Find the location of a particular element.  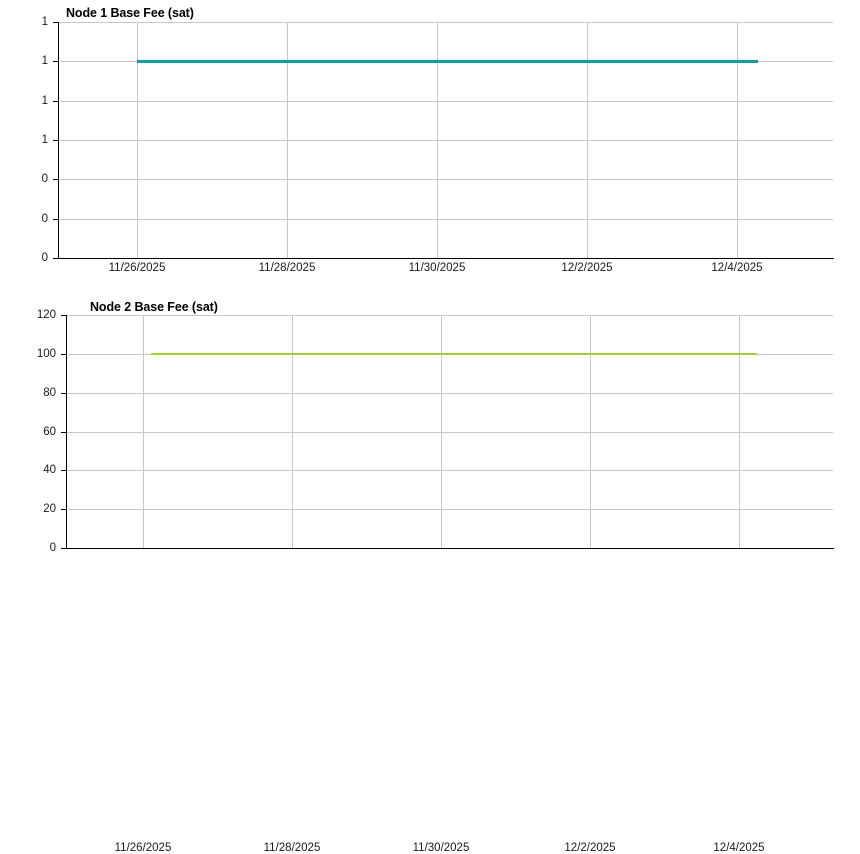

y-axis-tick-label: 60 is located at coordinates (49, 431).